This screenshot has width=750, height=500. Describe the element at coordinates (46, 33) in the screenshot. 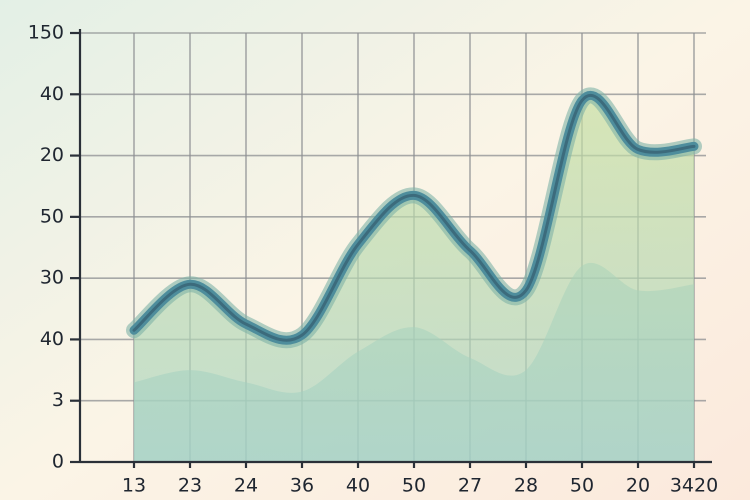

I see `y-tick-label: 150` at that location.